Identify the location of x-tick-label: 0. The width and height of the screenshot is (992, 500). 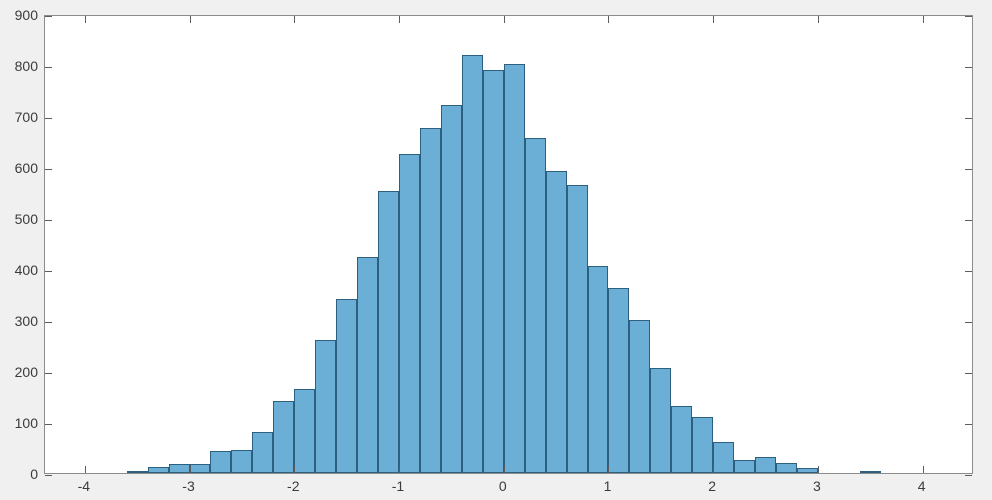
(502, 486).